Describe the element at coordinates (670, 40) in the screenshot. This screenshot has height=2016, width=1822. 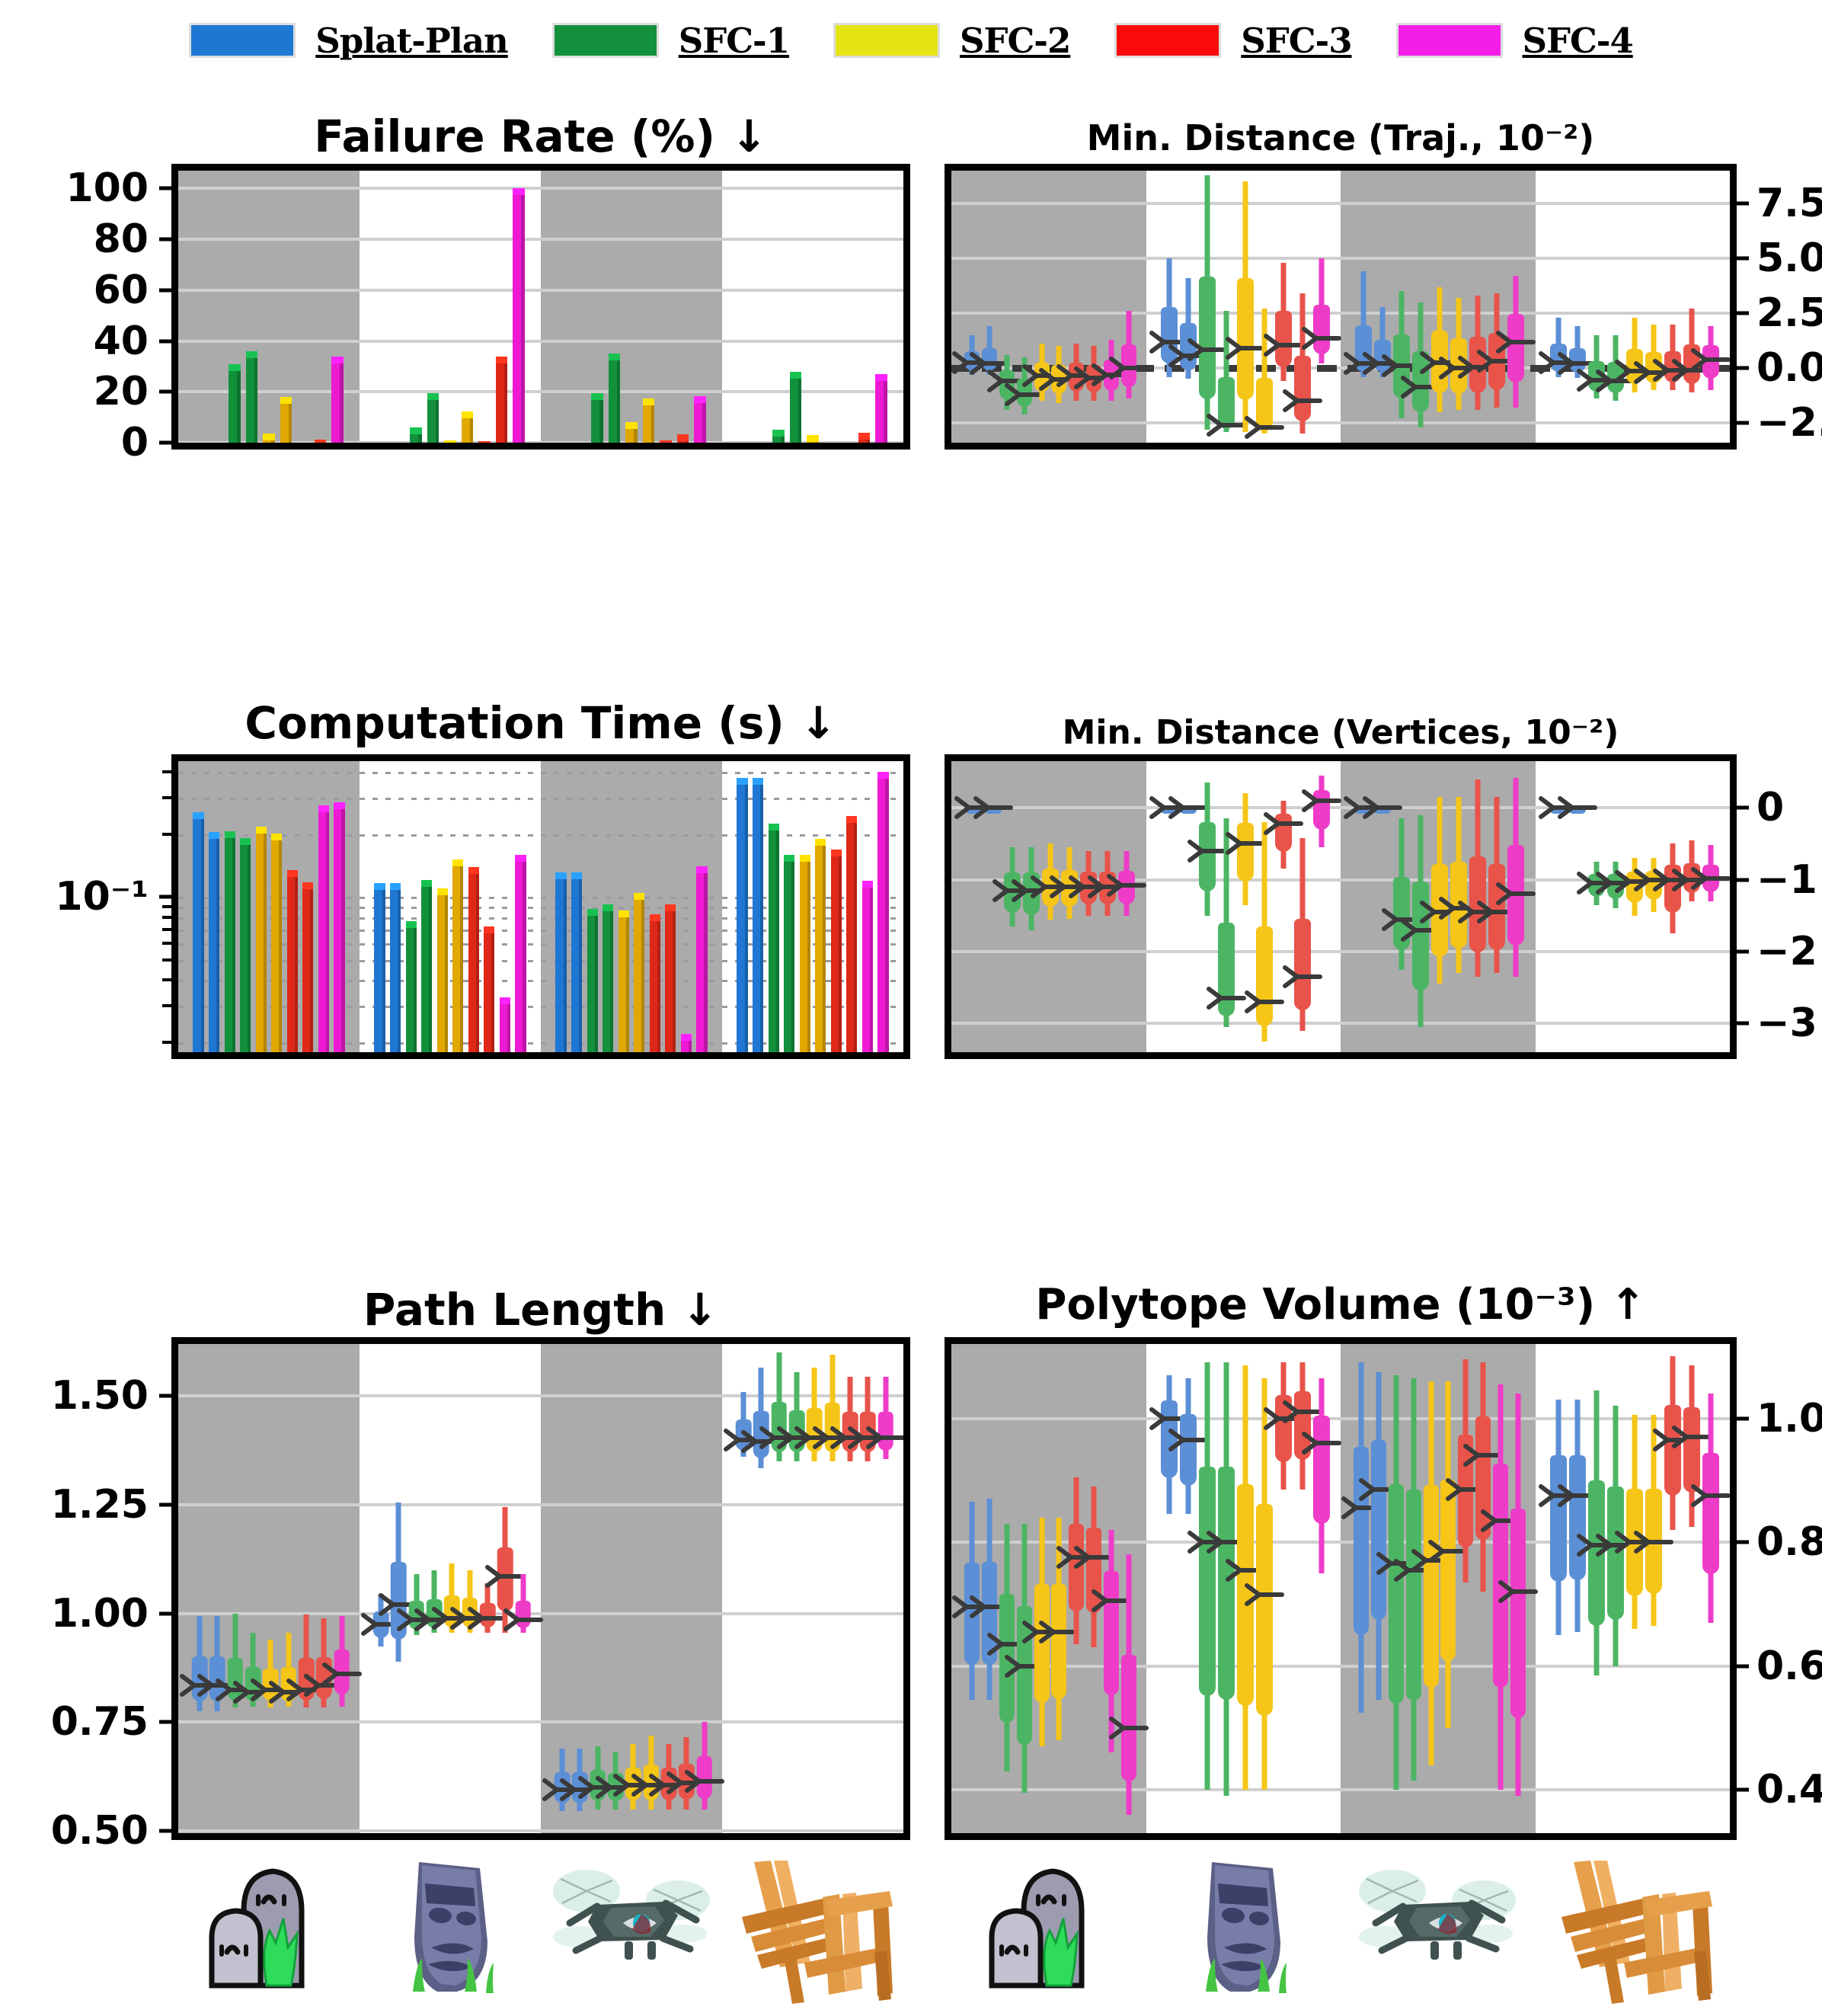
I see `legend-item-sfc-1: SFC-1` at that location.